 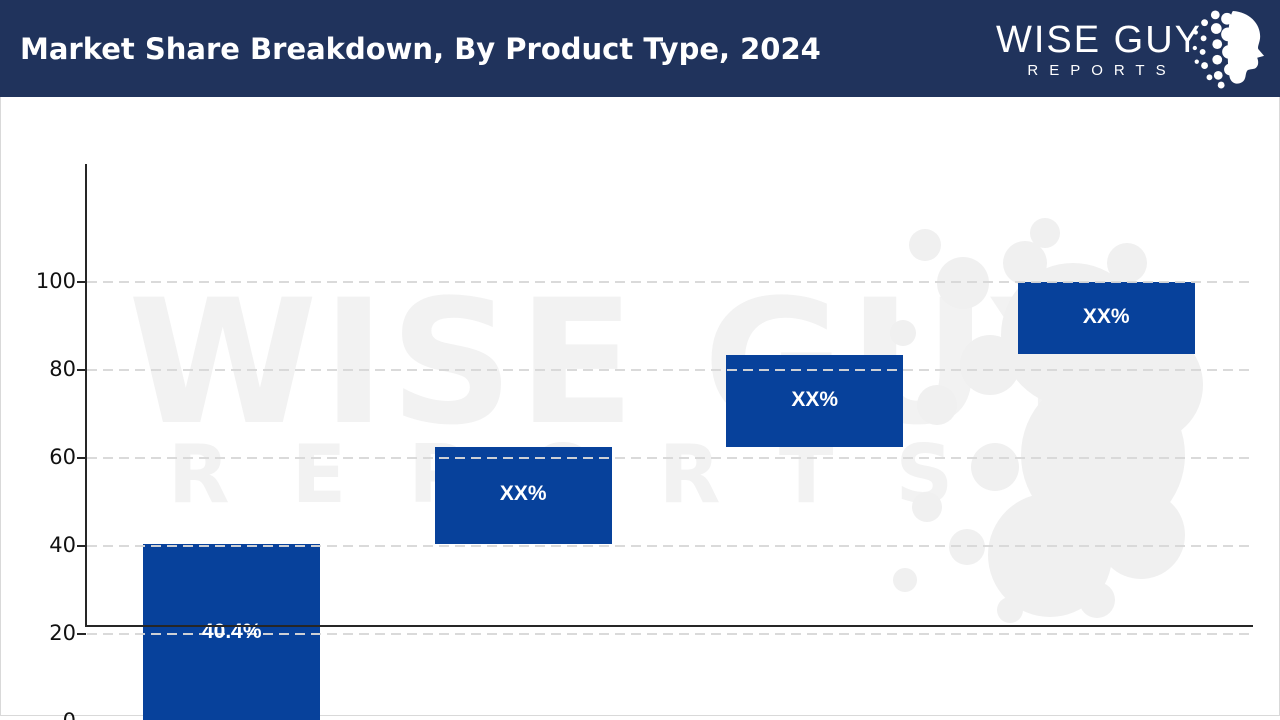 What do you see at coordinates (62, 369) in the screenshot?
I see `y-tick-label: 80` at bounding box center [62, 369].